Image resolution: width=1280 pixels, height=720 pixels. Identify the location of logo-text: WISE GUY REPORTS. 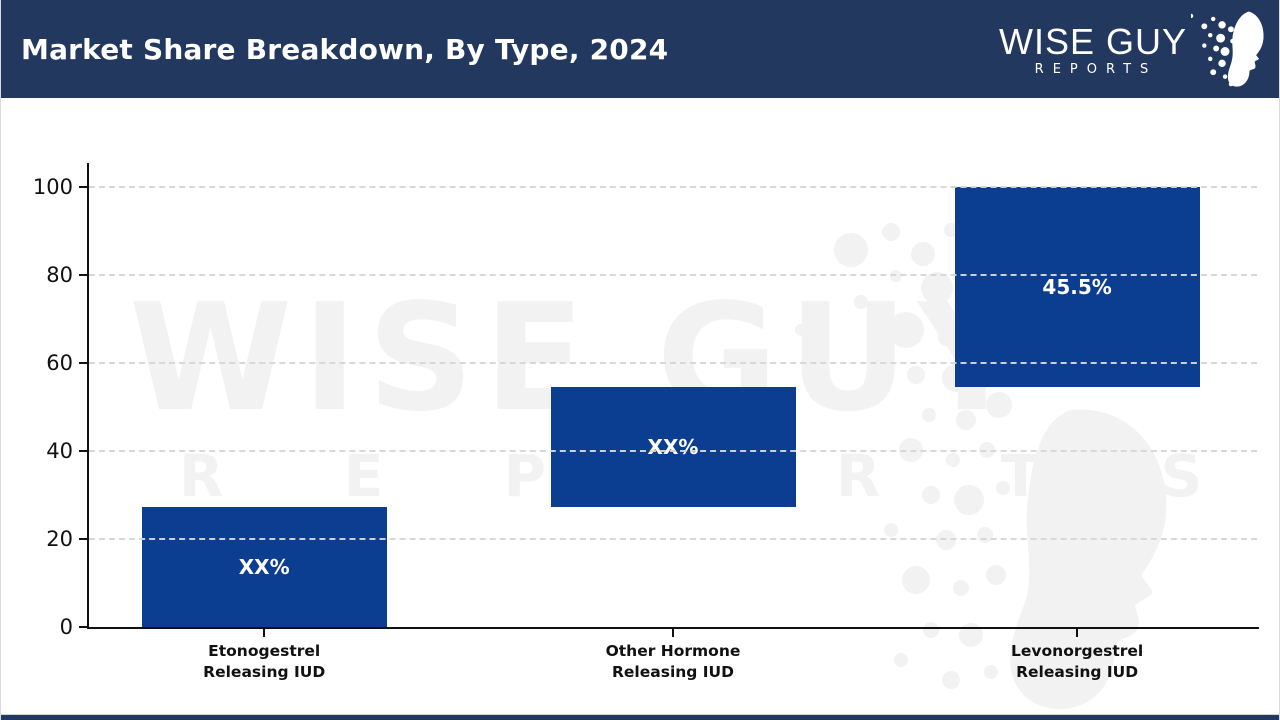
(1092, 49).